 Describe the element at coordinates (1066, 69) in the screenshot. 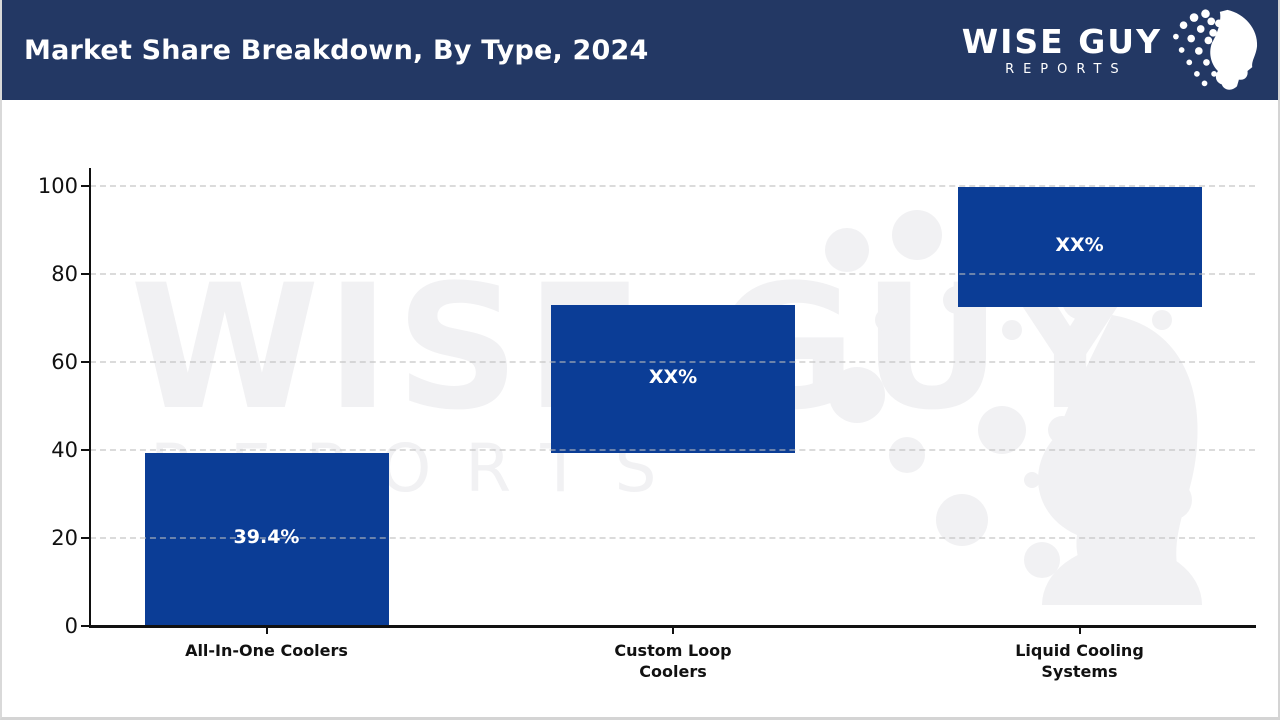

I see `brand-subname: REPORTS` at that location.